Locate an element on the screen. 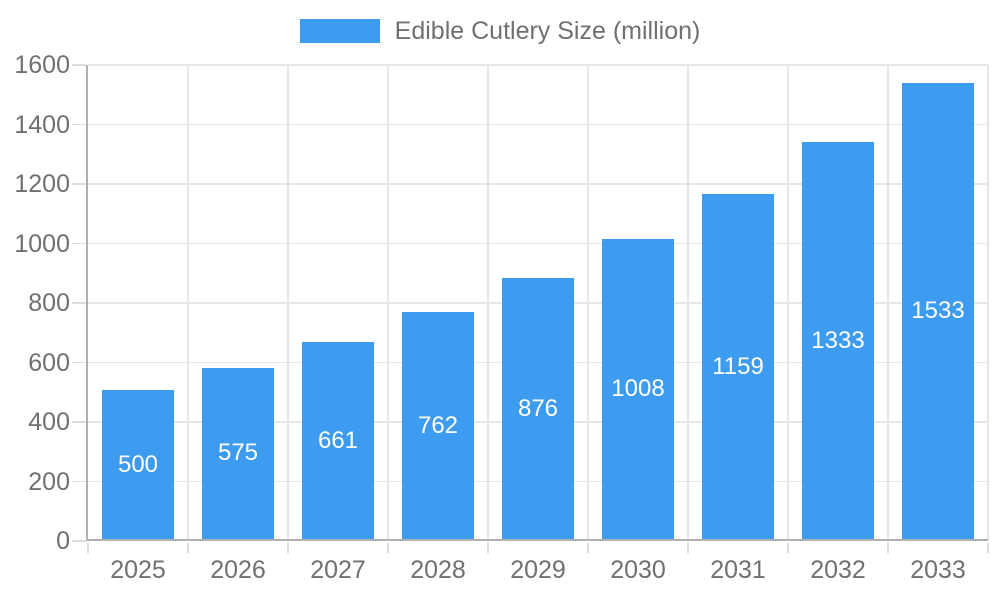  y-tick-label: 0 is located at coordinates (63, 541).